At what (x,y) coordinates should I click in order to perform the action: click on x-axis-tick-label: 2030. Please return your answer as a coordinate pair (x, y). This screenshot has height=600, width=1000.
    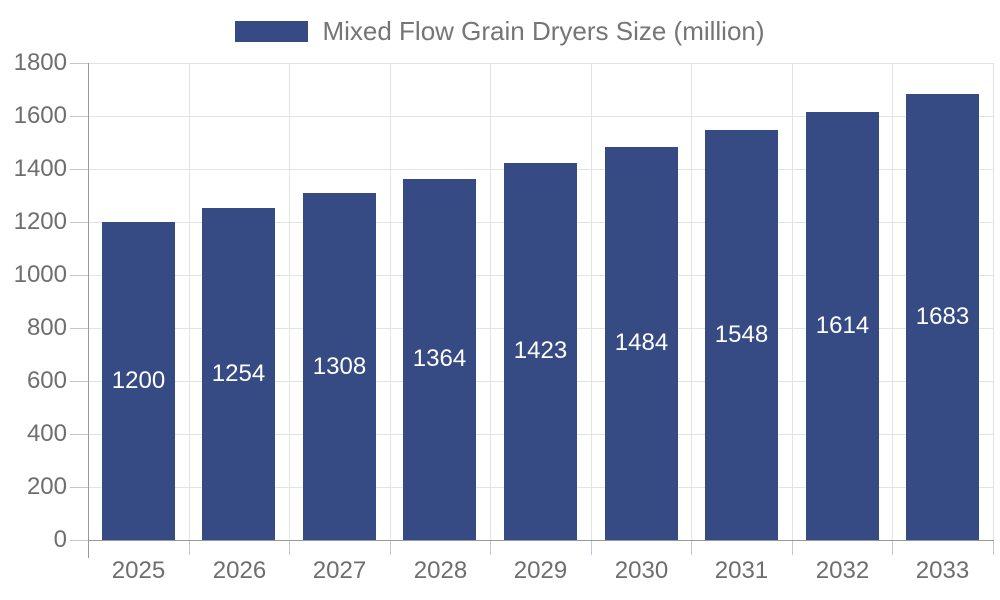
    Looking at the image, I should click on (641, 570).